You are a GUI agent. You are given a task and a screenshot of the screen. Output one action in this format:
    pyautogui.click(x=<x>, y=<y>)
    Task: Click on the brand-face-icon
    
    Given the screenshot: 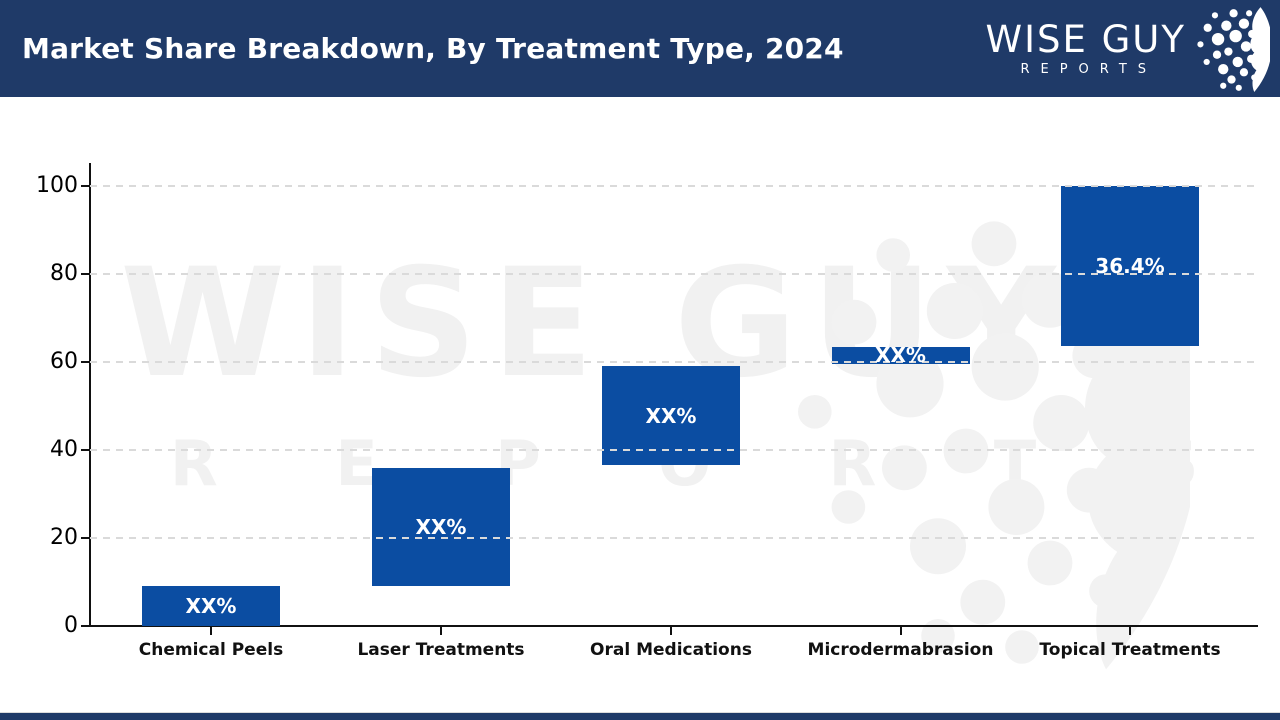 What is the action you would take?
    pyautogui.click(x=1233, y=49)
    